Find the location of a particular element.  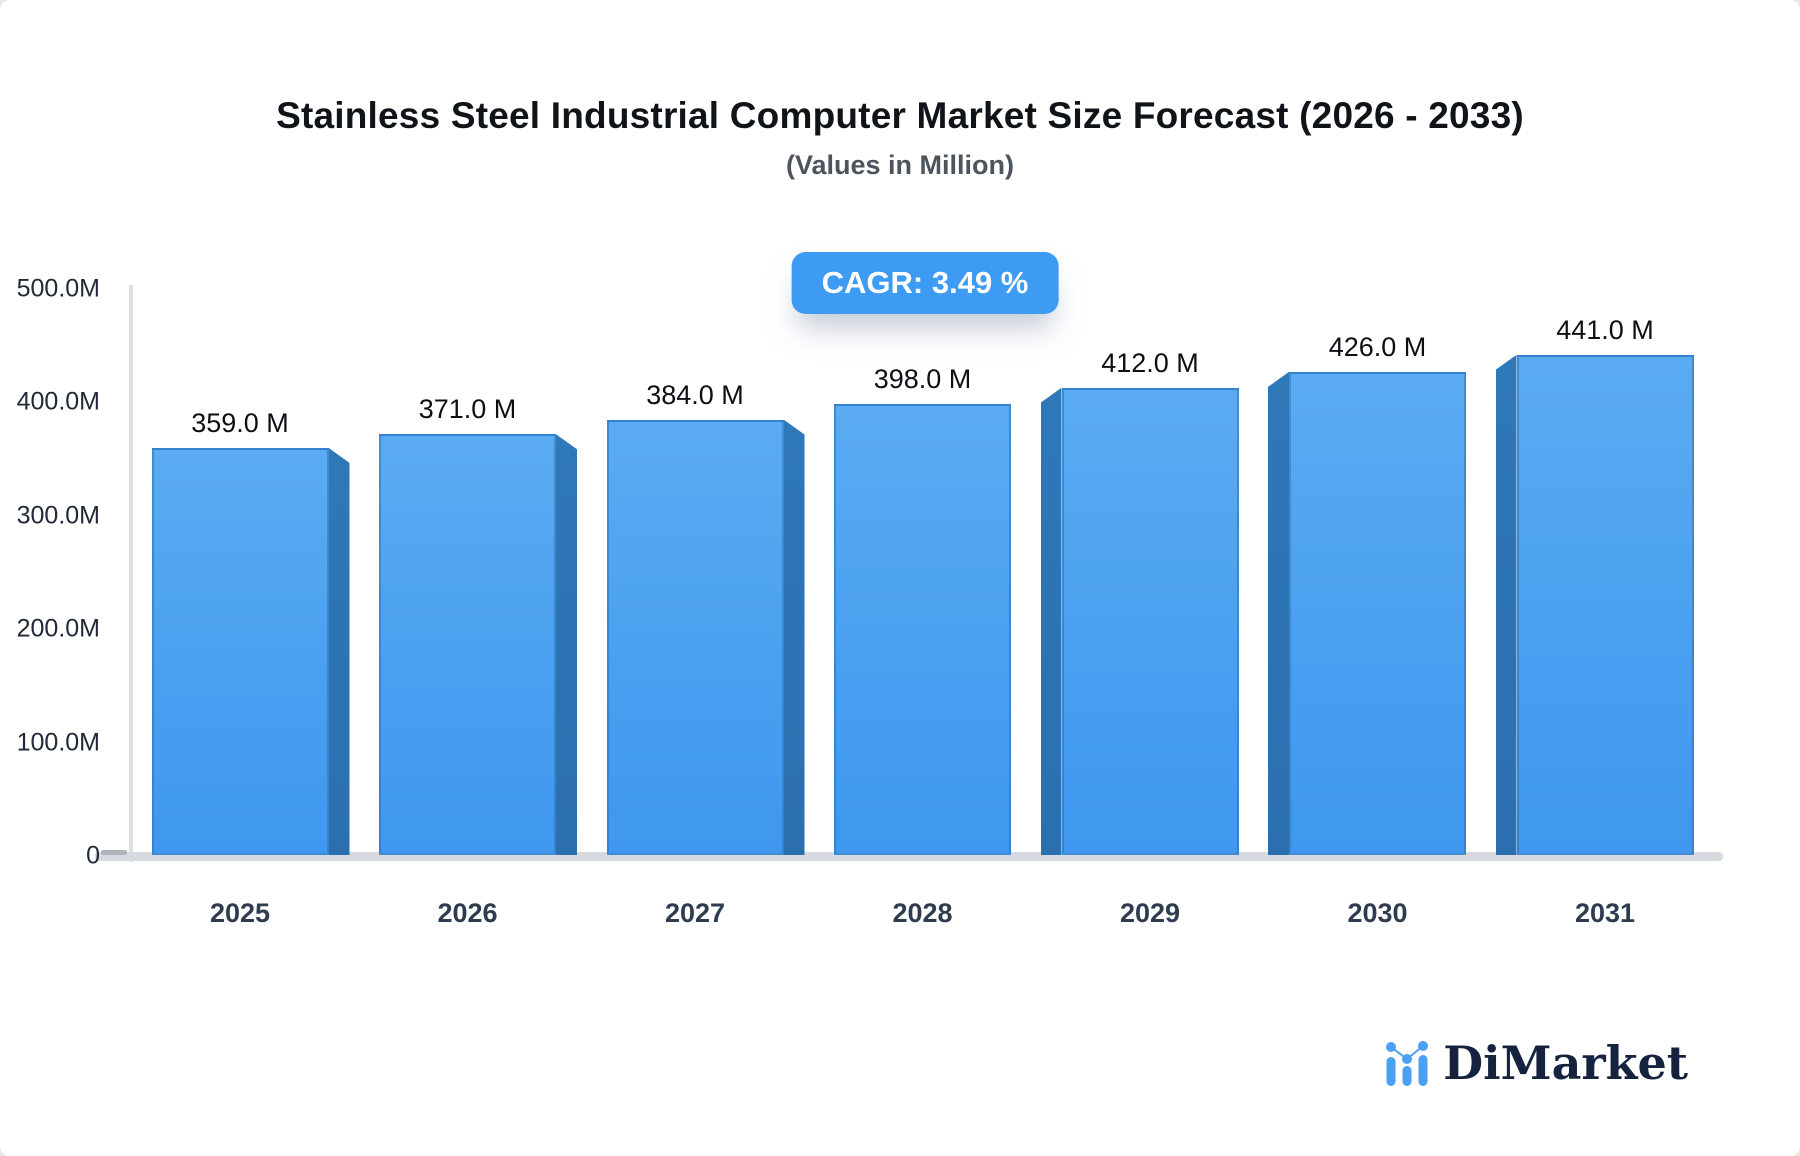

bar-chart-logo-icon is located at coordinates (1407, 1063).